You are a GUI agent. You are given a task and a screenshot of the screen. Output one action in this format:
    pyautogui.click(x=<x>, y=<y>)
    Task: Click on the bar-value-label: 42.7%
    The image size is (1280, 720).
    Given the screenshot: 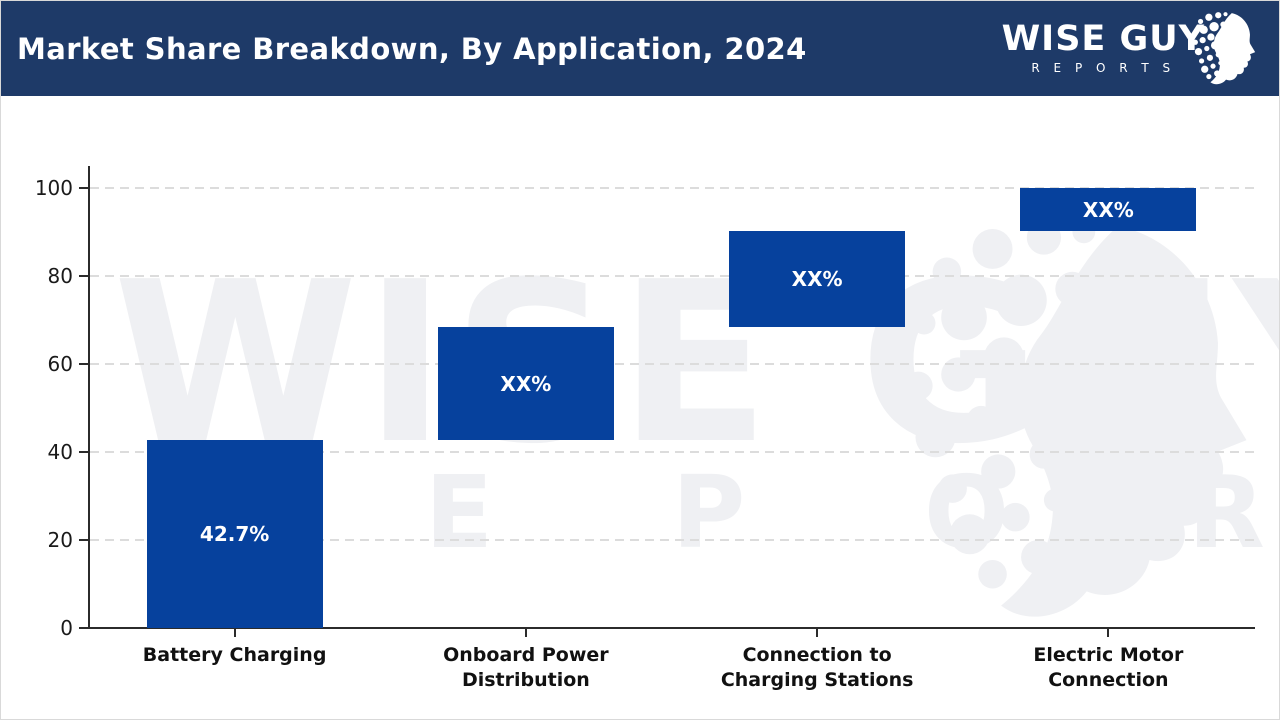 What is the action you would take?
    pyautogui.click(x=234, y=534)
    